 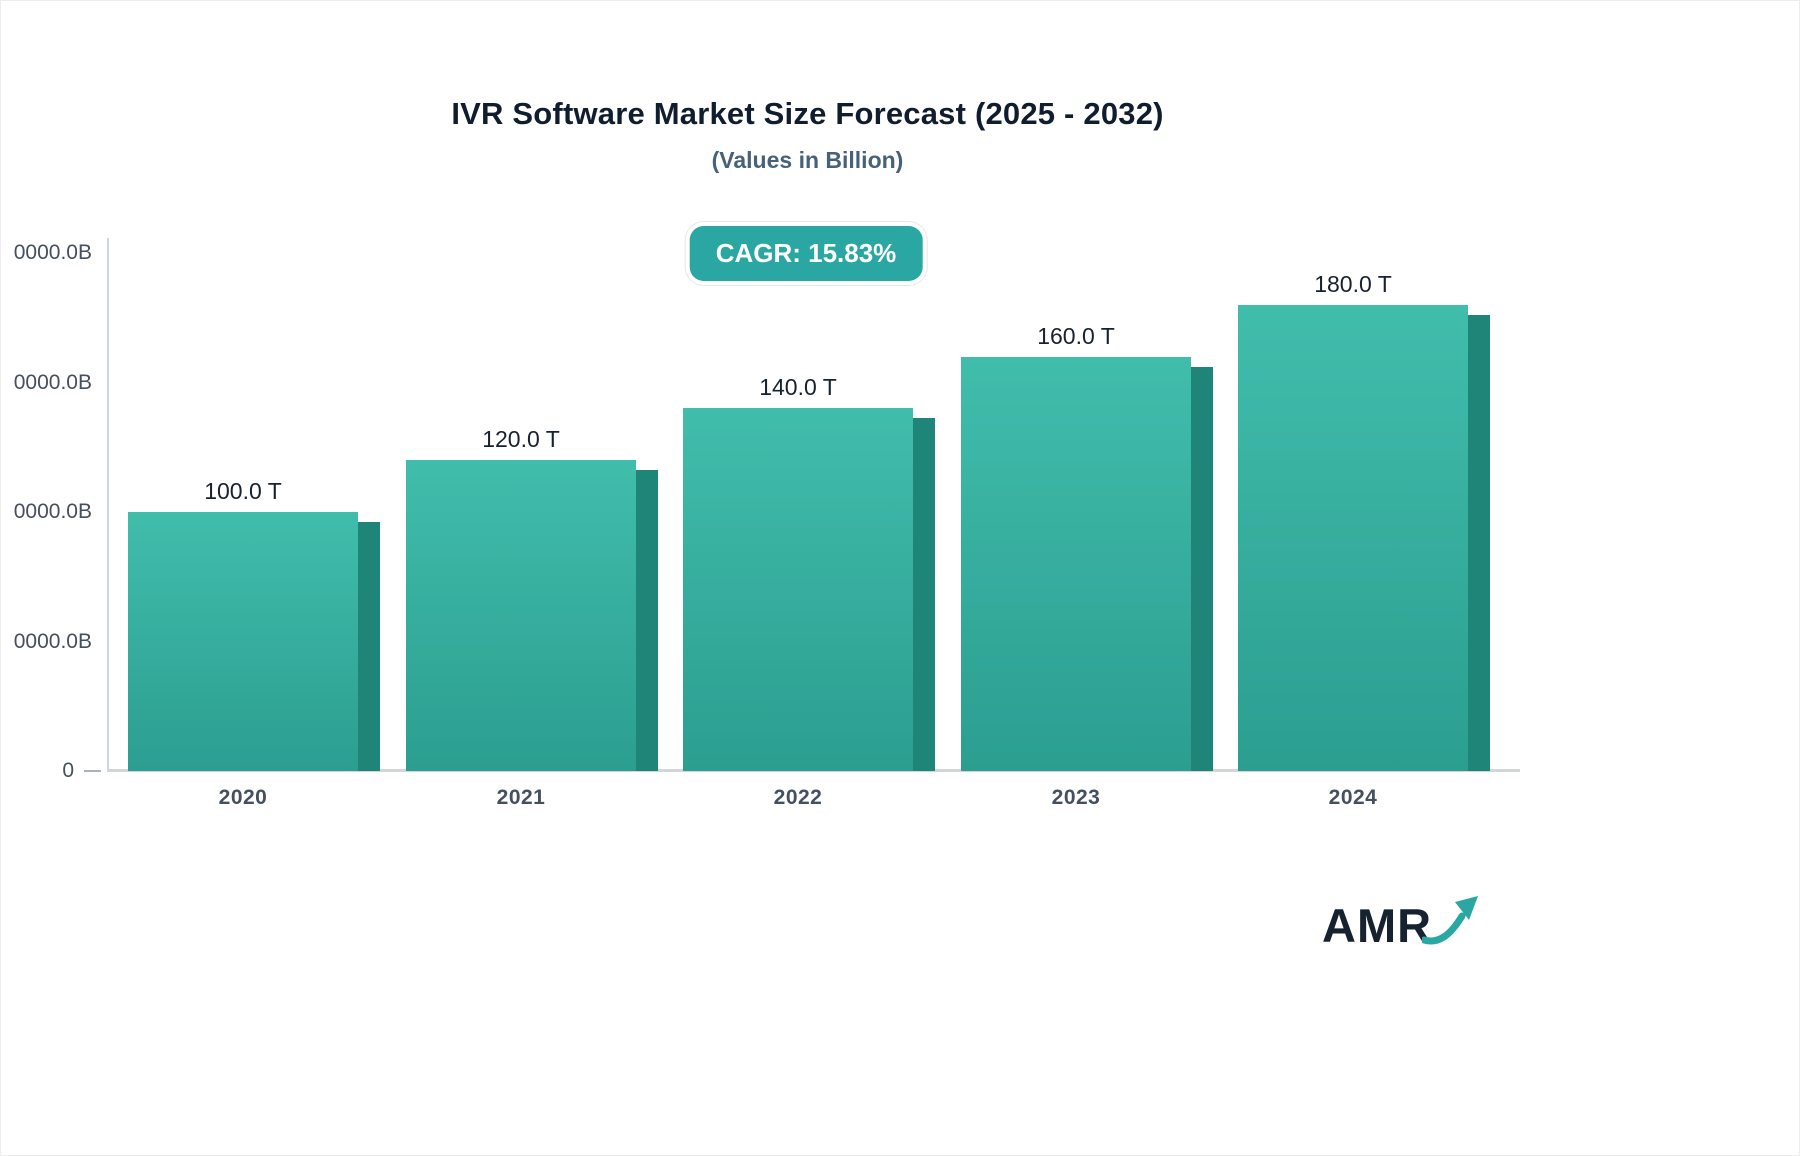 I want to click on amr-logo-arrow-icon, so click(x=1450, y=924).